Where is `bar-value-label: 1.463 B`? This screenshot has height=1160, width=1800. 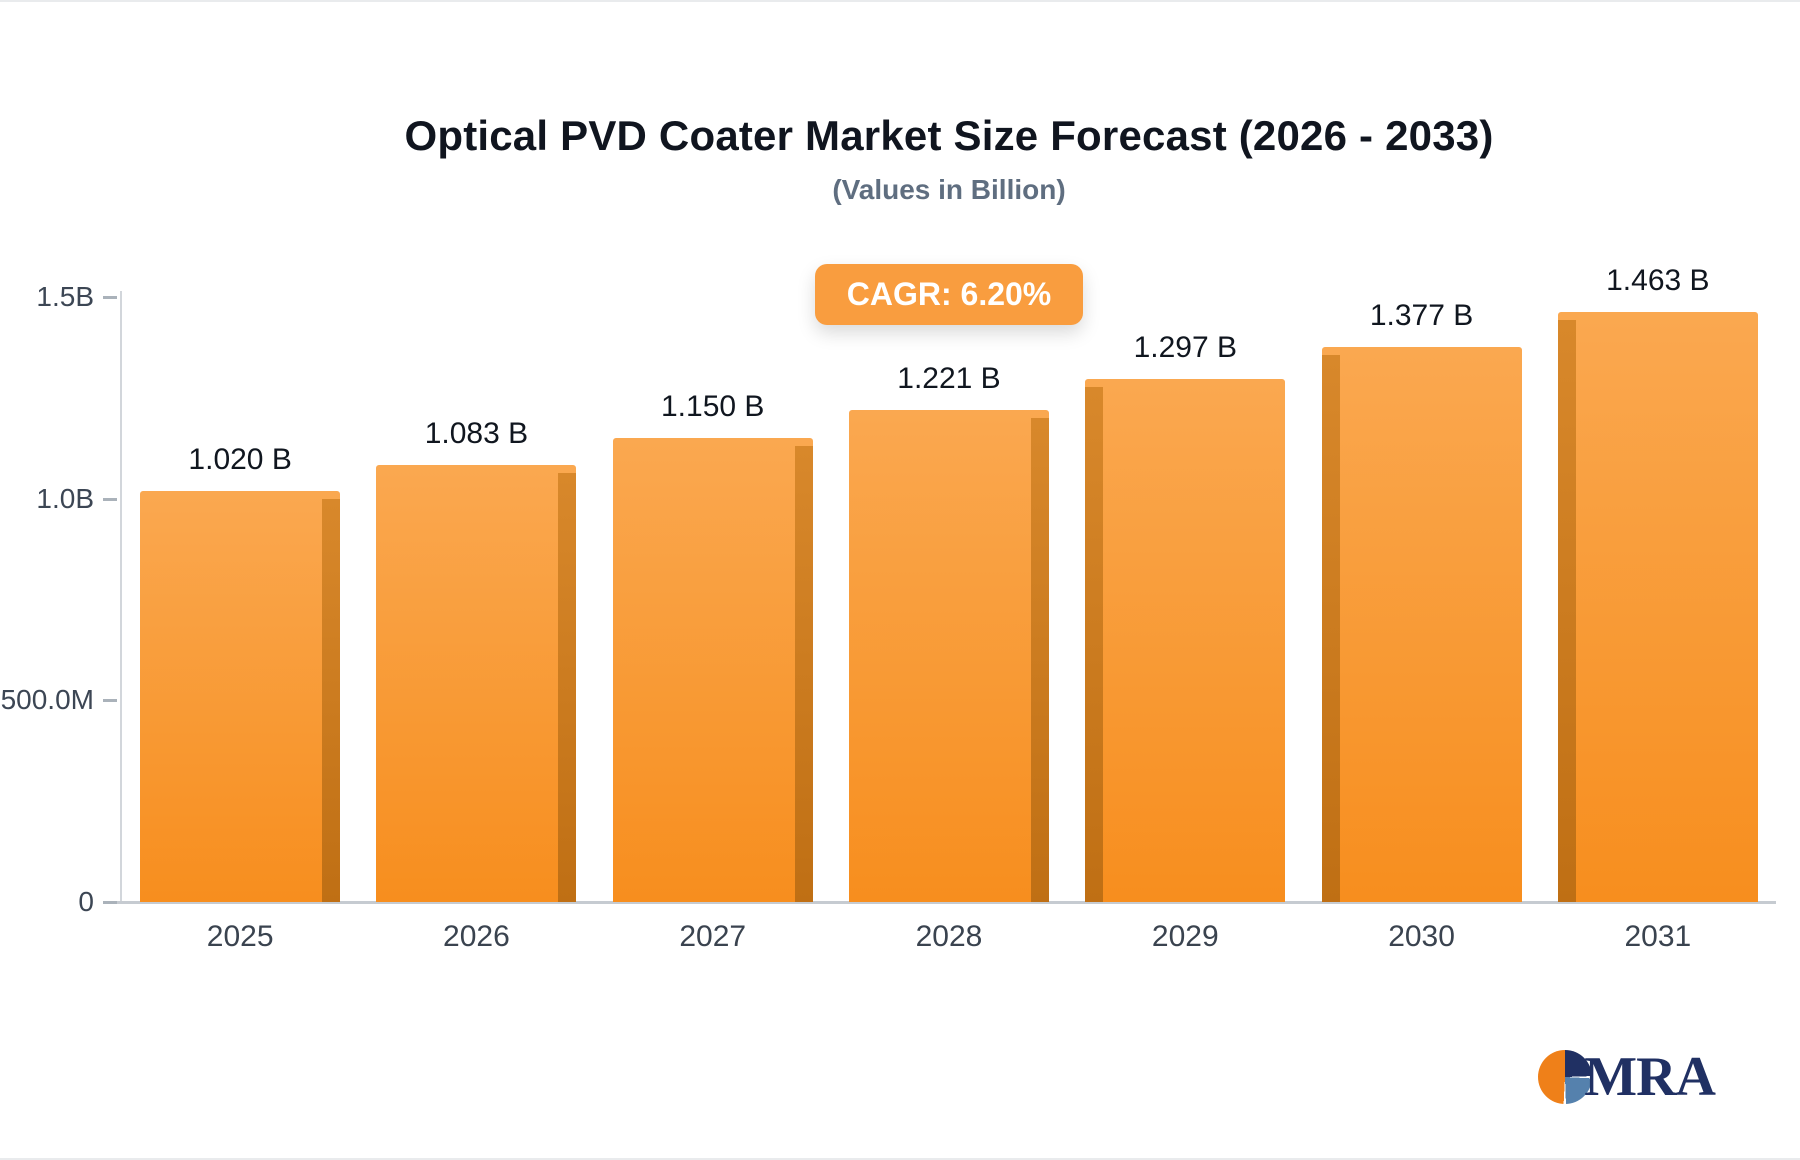 bar-value-label: 1.463 B is located at coordinates (1658, 280).